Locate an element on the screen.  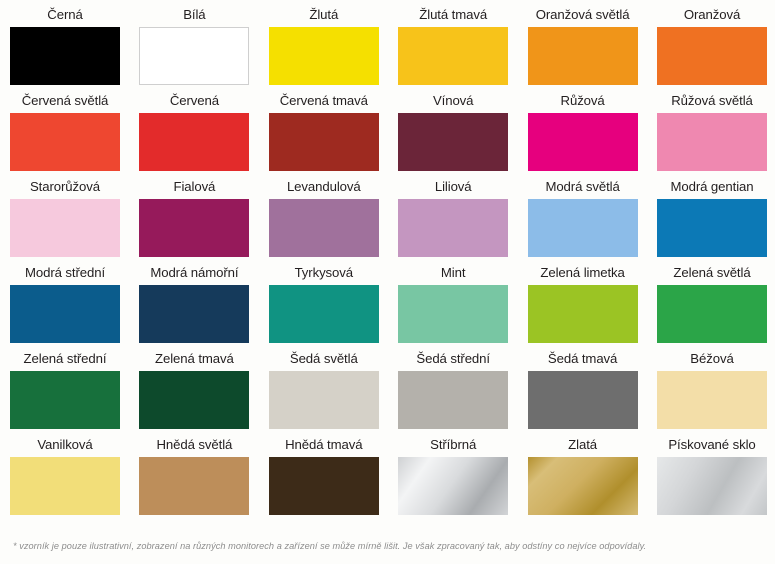
swatch-label: Červená světlá is located at coordinates (65, 100).